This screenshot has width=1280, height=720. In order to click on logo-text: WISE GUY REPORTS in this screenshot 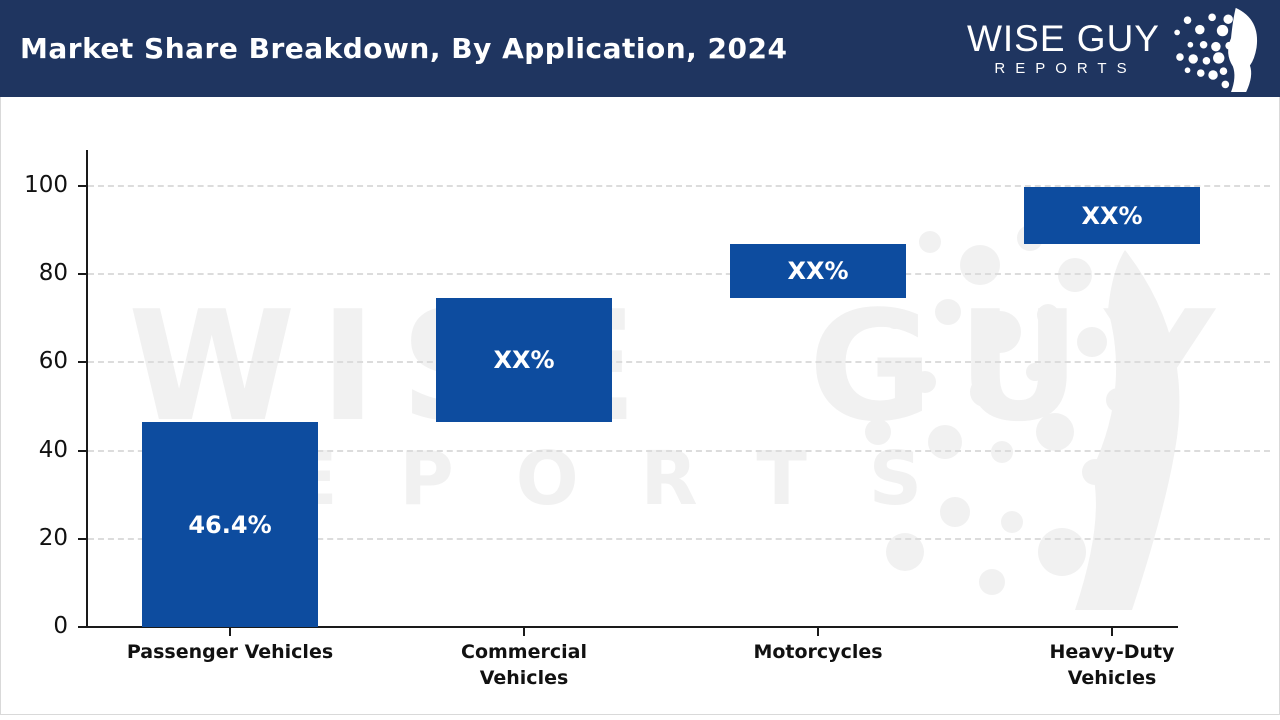, I will do `click(1063, 48)`.